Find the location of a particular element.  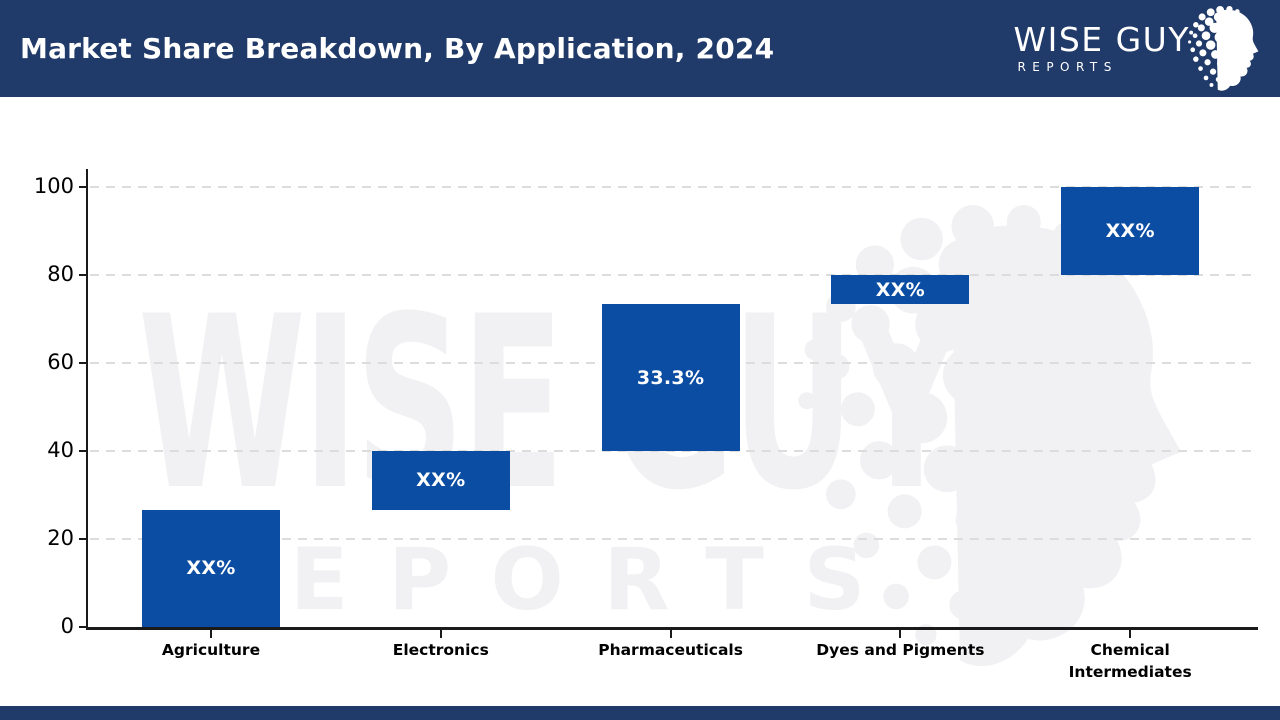

x-axis-label-agriculture: Agriculture is located at coordinates (211, 650).